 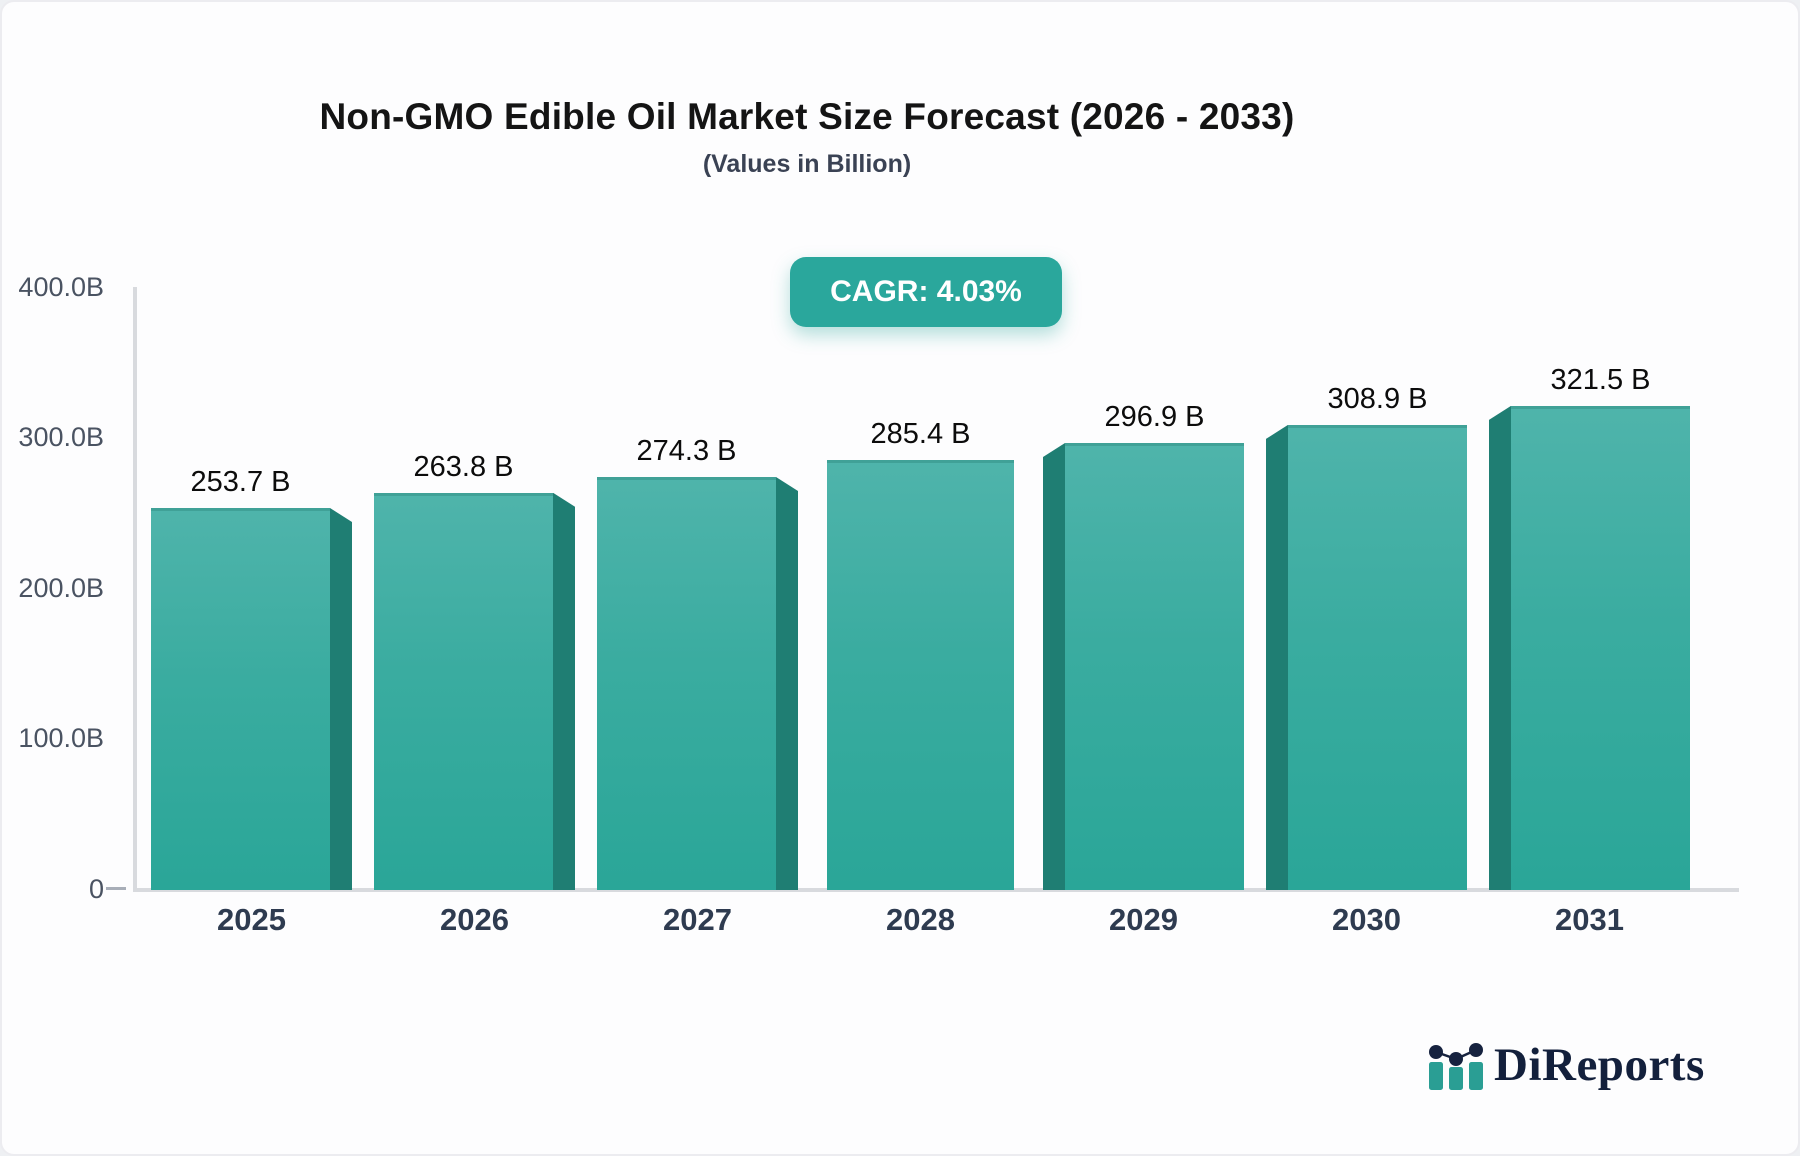 What do you see at coordinates (61, 286) in the screenshot?
I see `y-axis-tick-label: 400.0B` at bounding box center [61, 286].